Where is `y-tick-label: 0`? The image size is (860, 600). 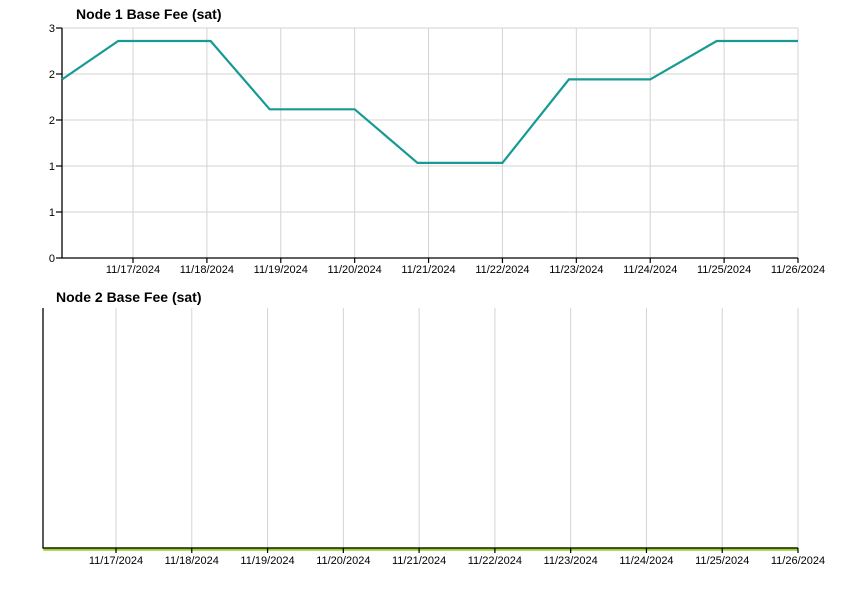
y-tick-label: 0 is located at coordinates (52, 259).